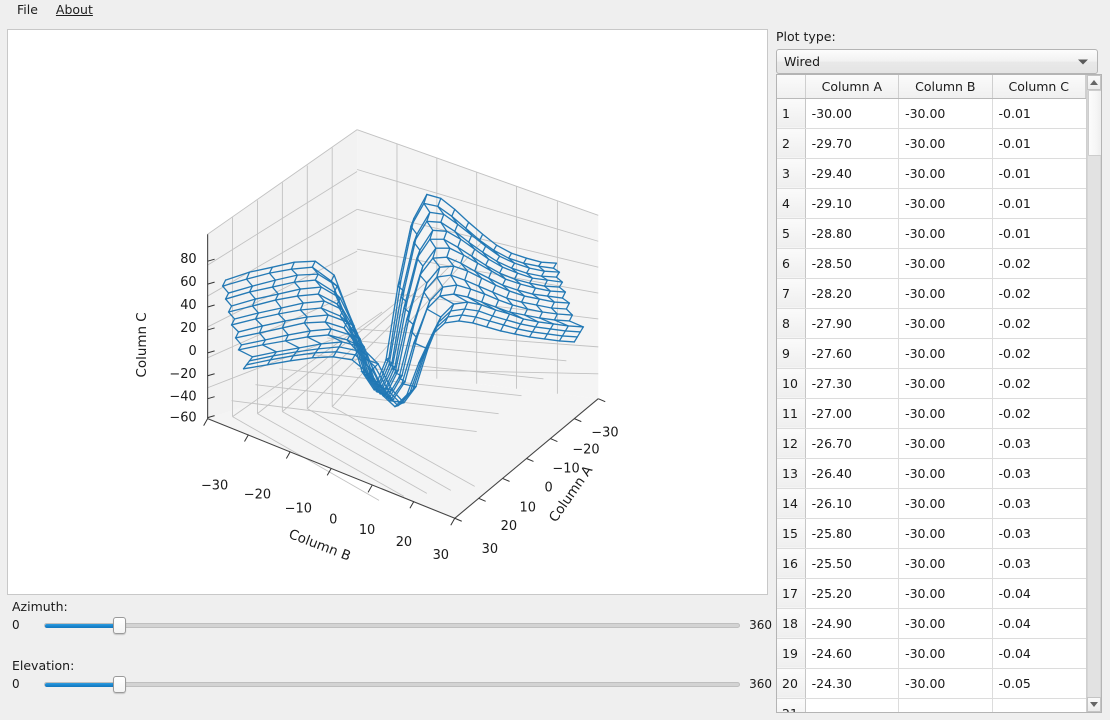 Image resolution: width=1110 pixels, height=720 pixels. What do you see at coordinates (791, 705) in the screenshot?
I see `row-number-cell: 21` at bounding box center [791, 705].